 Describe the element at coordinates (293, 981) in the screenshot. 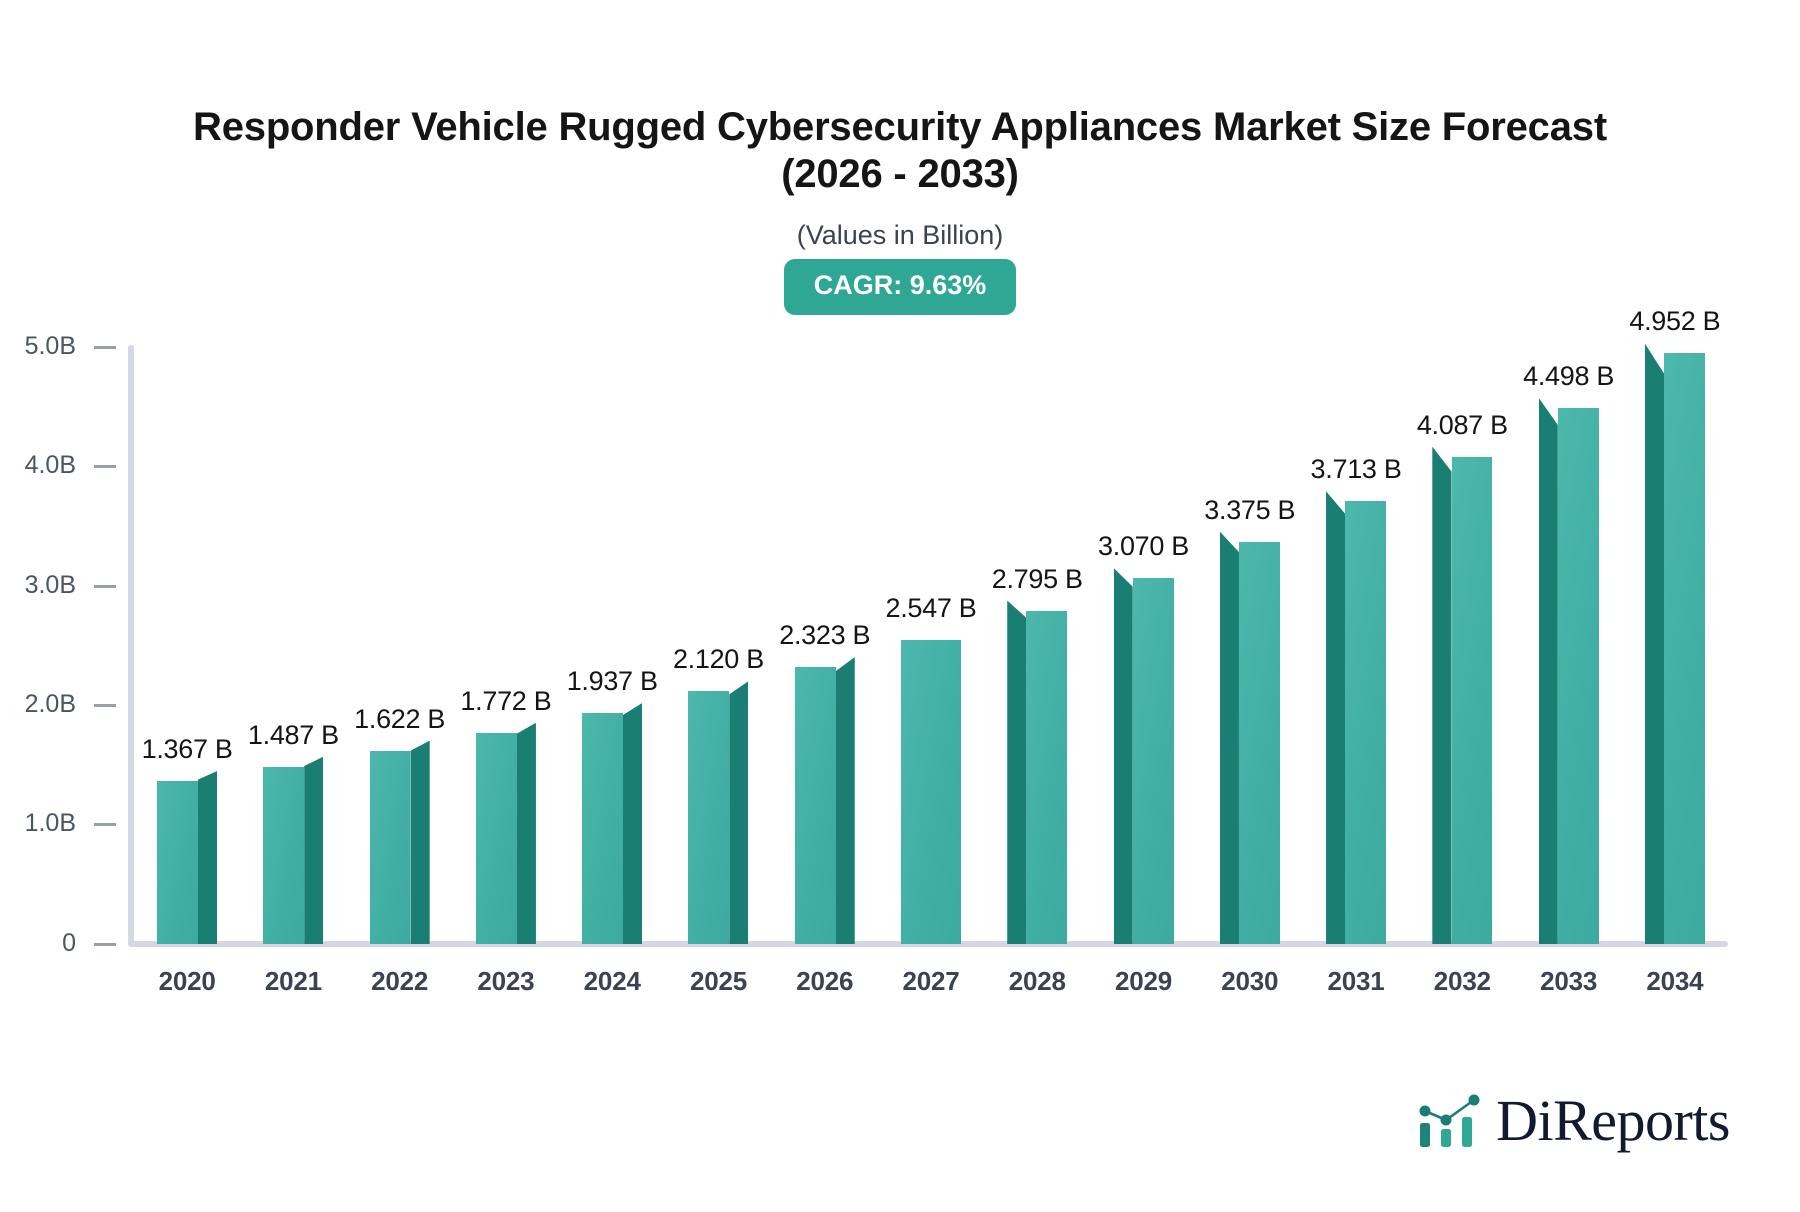

I see `x-axis-tick-2021: 2021` at that location.